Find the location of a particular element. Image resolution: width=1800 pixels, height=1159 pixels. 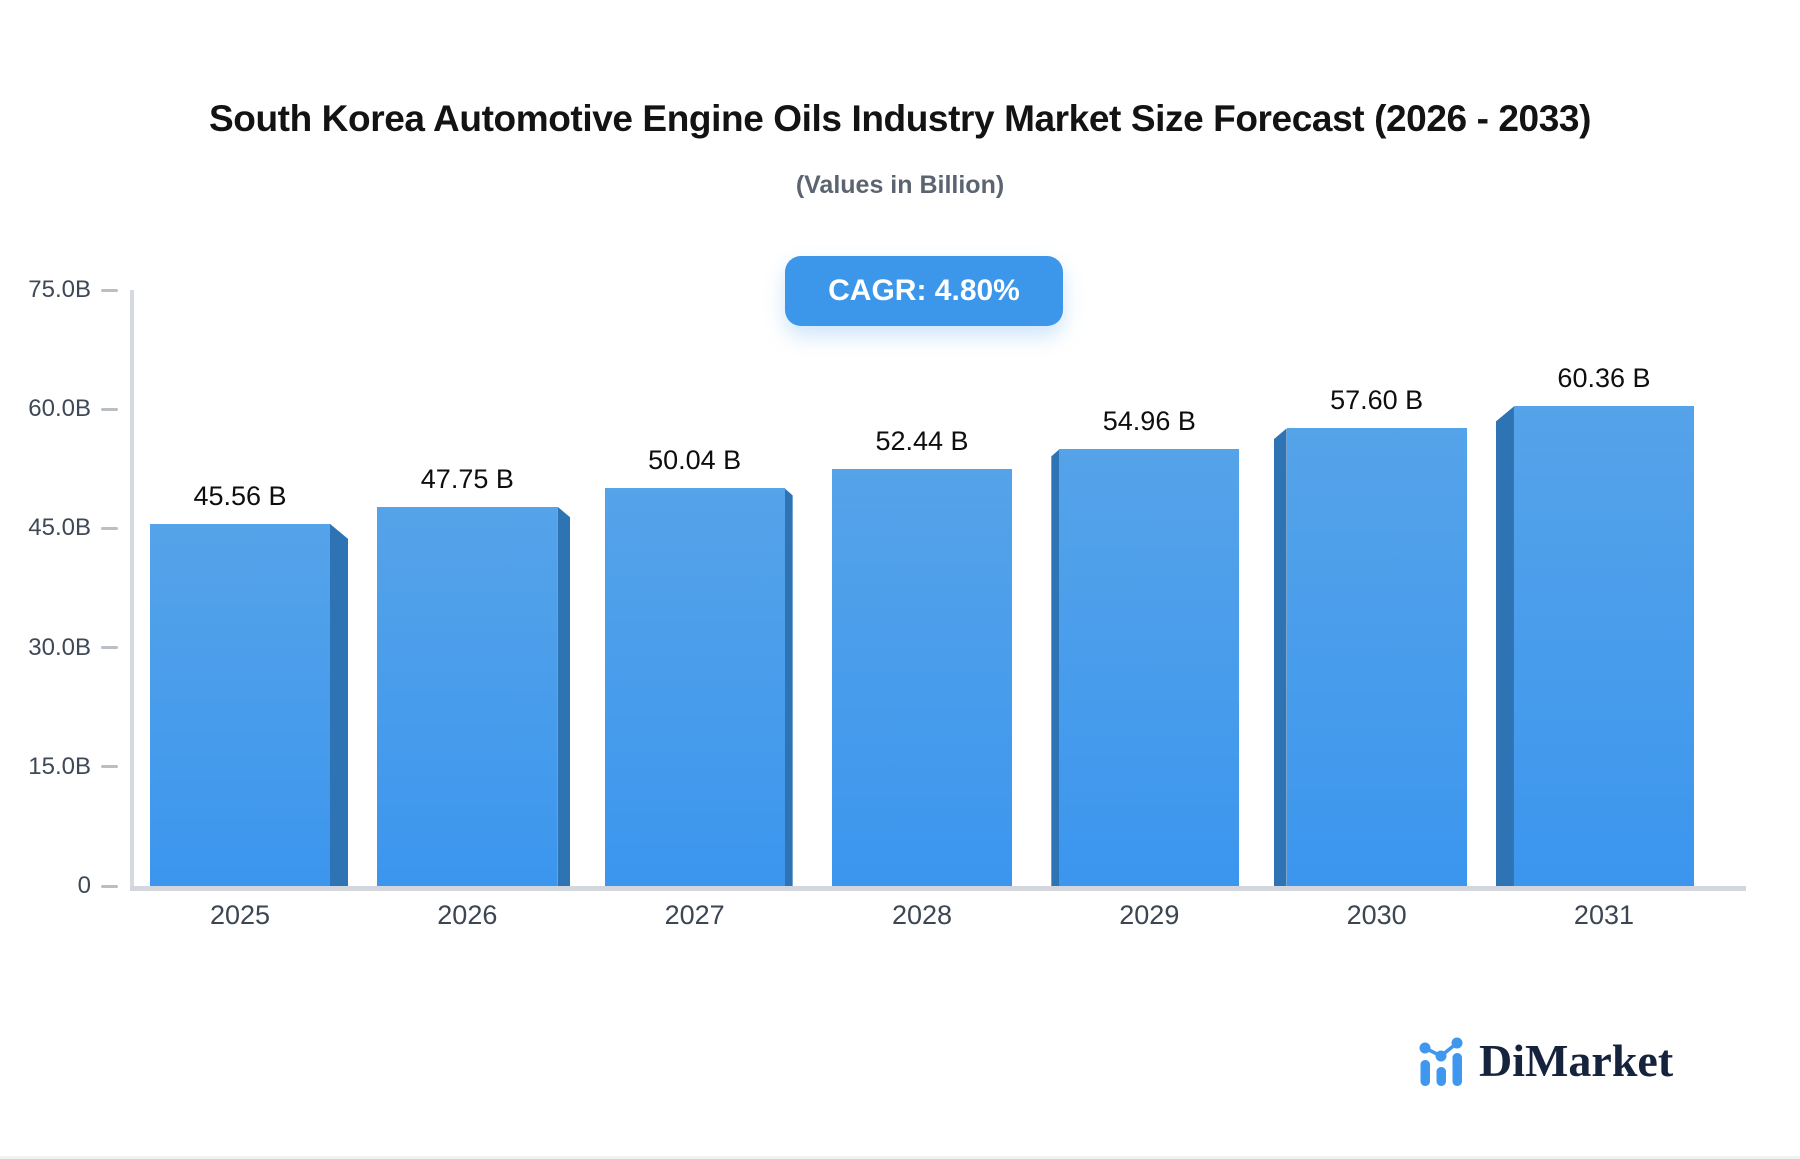

bar-2027 is located at coordinates (698, 687).